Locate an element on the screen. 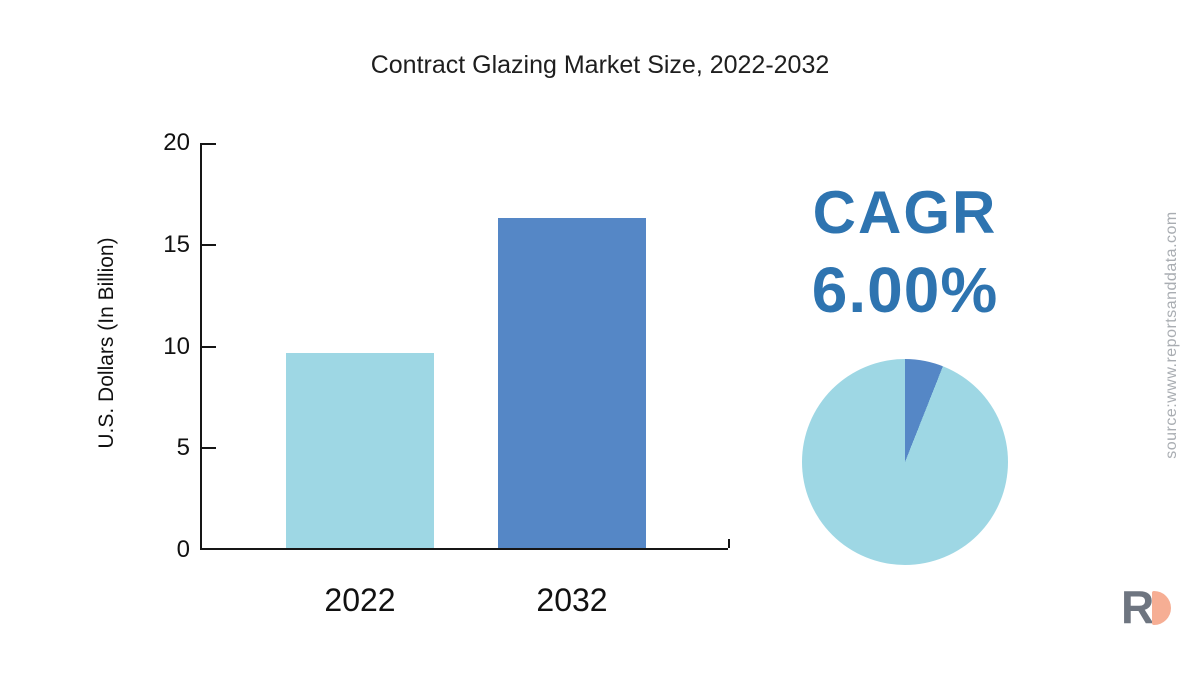 This screenshot has height=674, width=1200. x-tick-label-2022: 2022 is located at coordinates (360, 600).